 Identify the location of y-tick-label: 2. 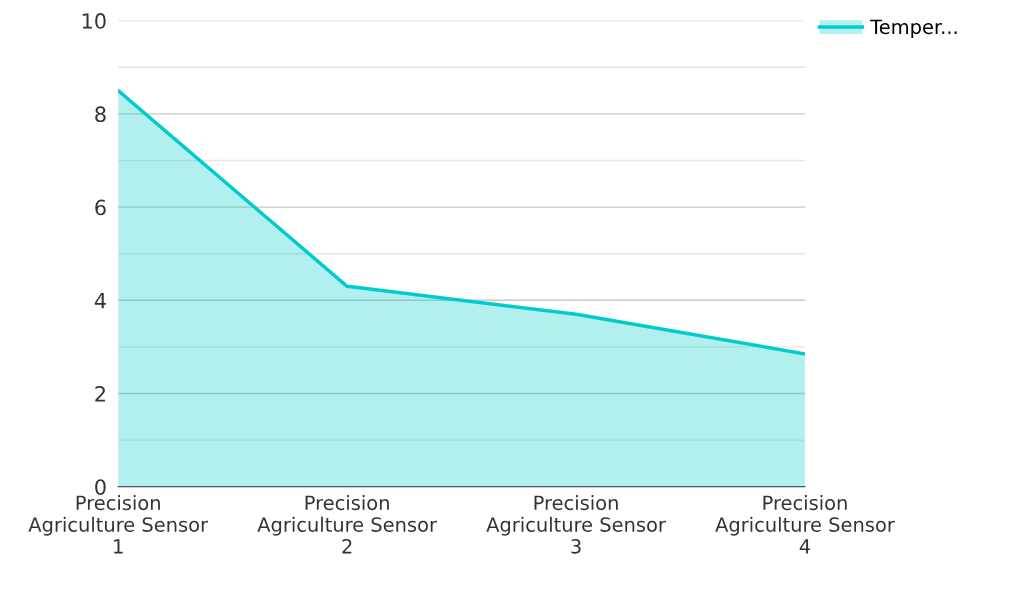
(100, 393).